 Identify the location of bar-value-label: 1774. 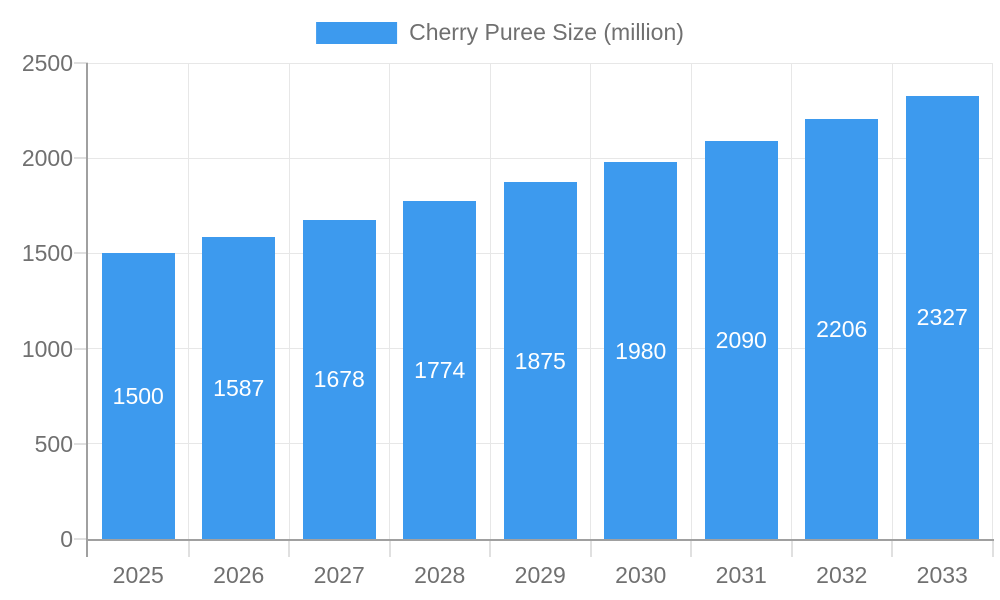
(440, 370).